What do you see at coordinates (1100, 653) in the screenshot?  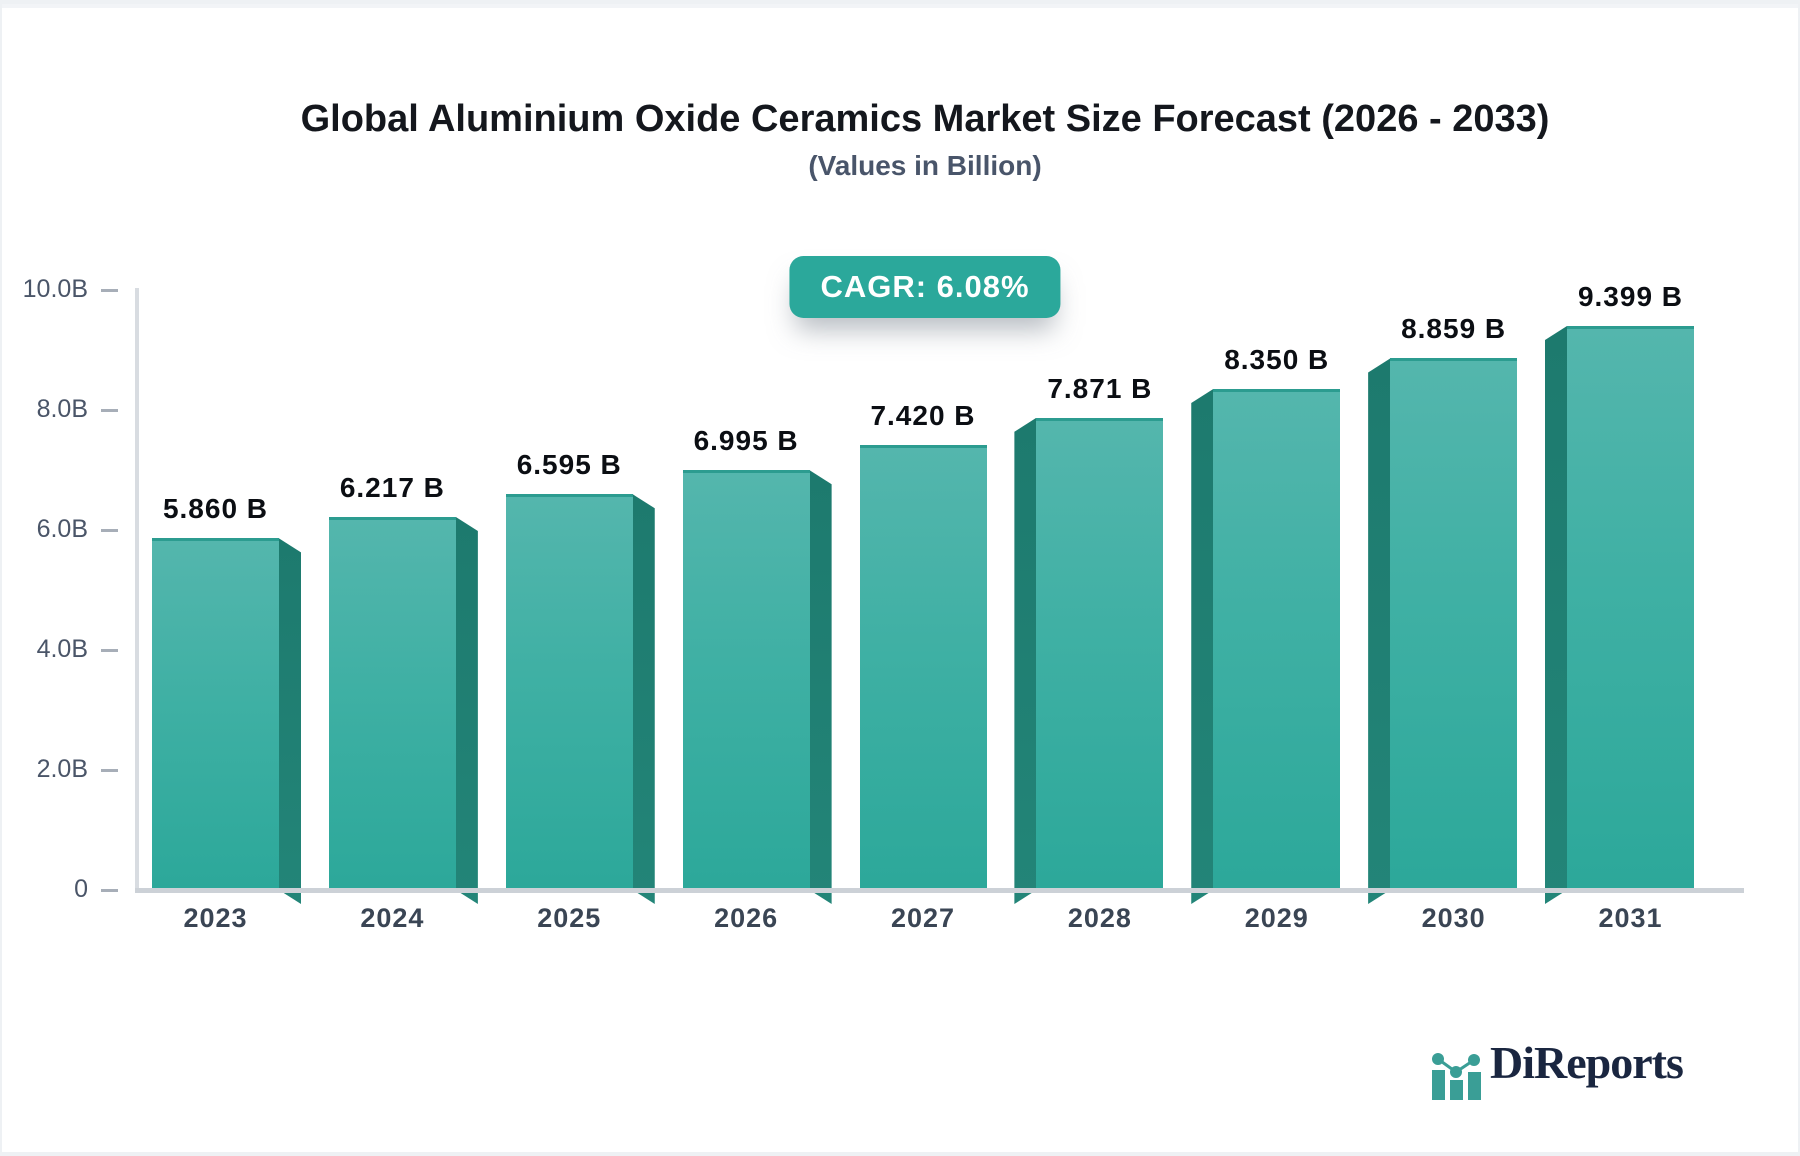 I see `bar-2028` at bounding box center [1100, 653].